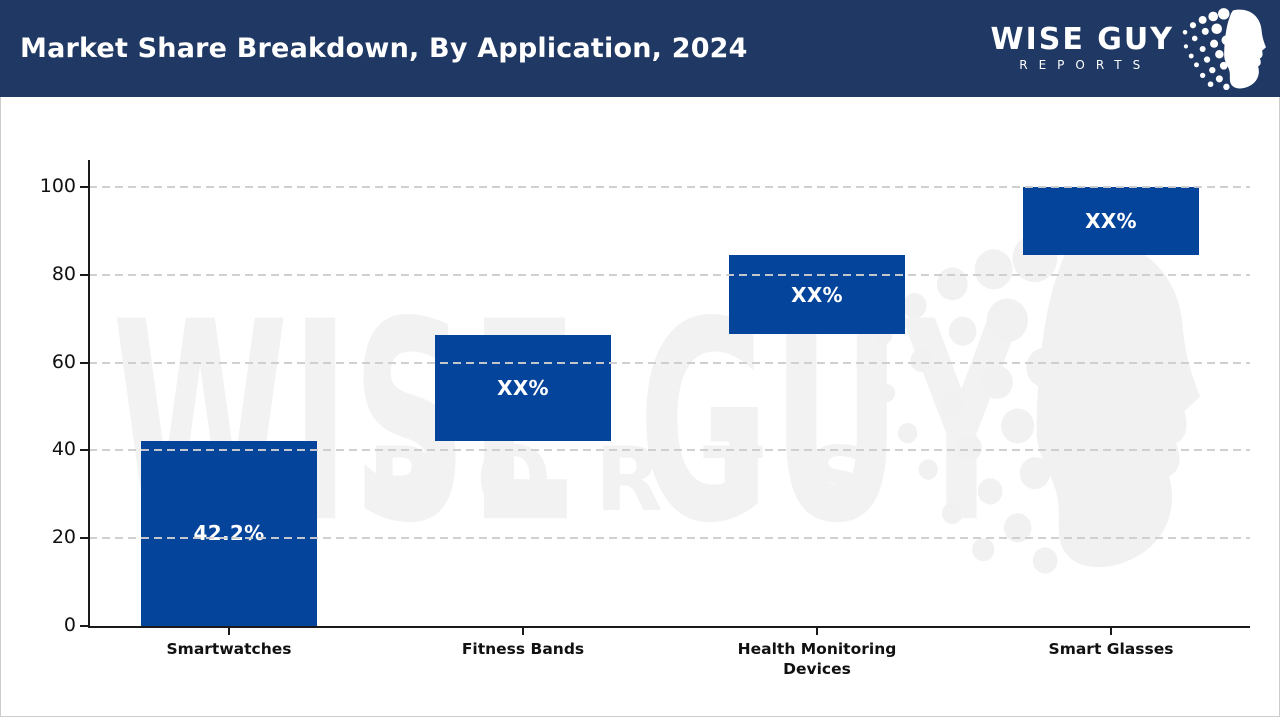  What do you see at coordinates (63, 273) in the screenshot?
I see `y-tick-label: 80` at bounding box center [63, 273].